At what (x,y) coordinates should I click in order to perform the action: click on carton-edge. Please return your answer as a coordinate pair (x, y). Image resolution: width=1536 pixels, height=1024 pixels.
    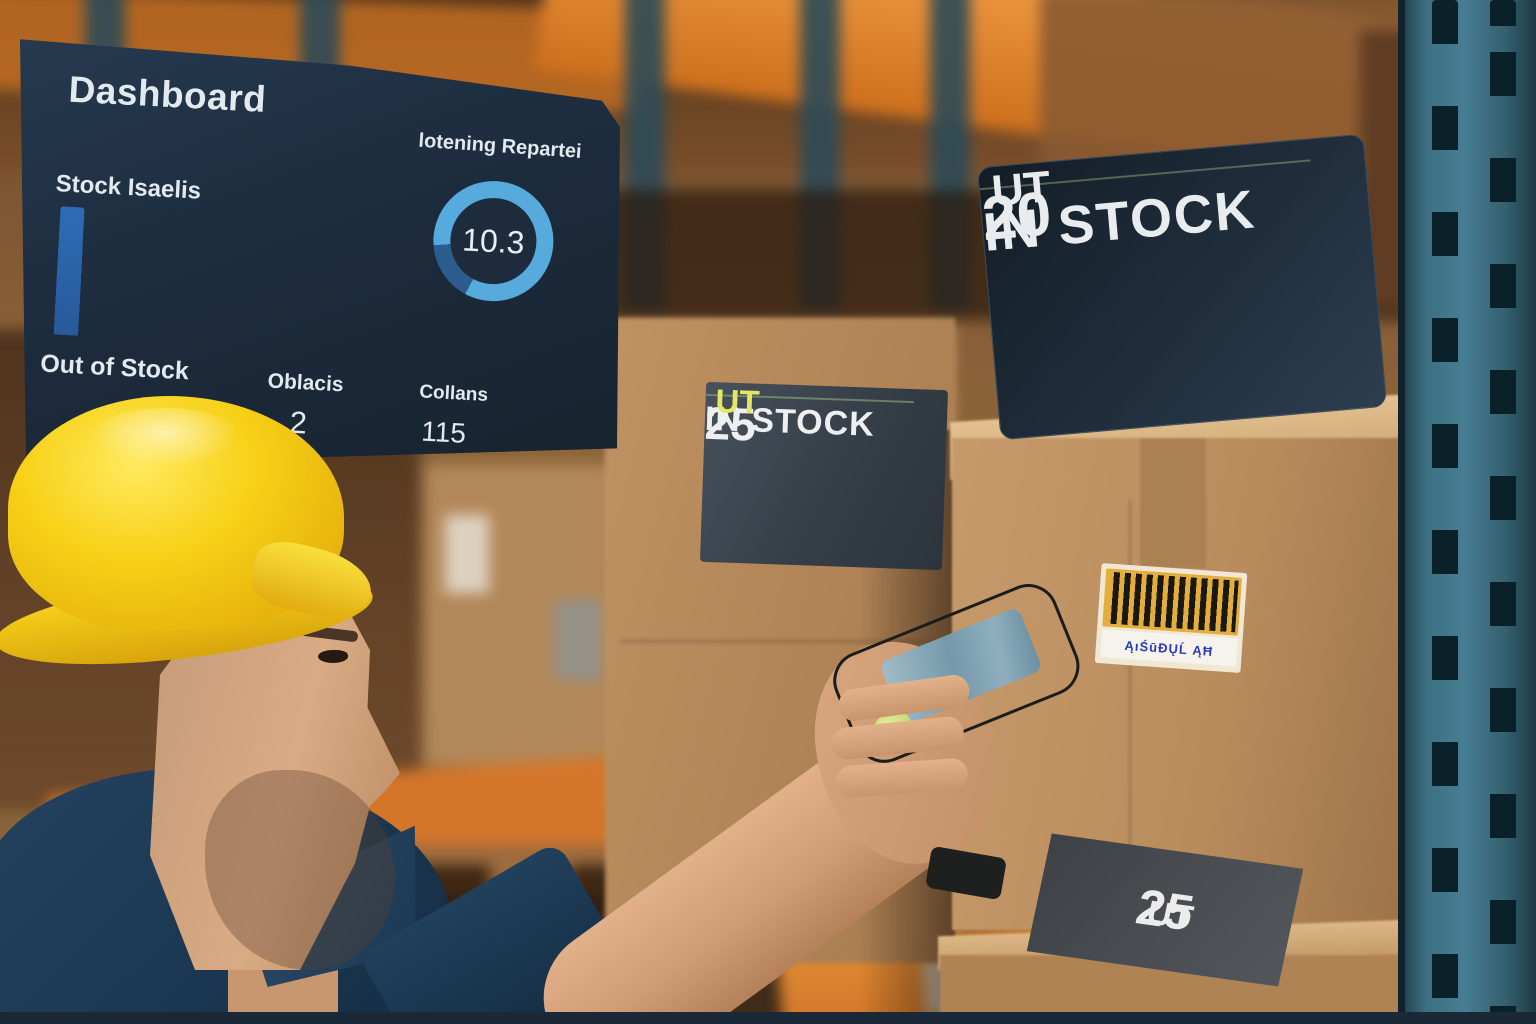
    Looking at the image, I should click on (1130, 715).